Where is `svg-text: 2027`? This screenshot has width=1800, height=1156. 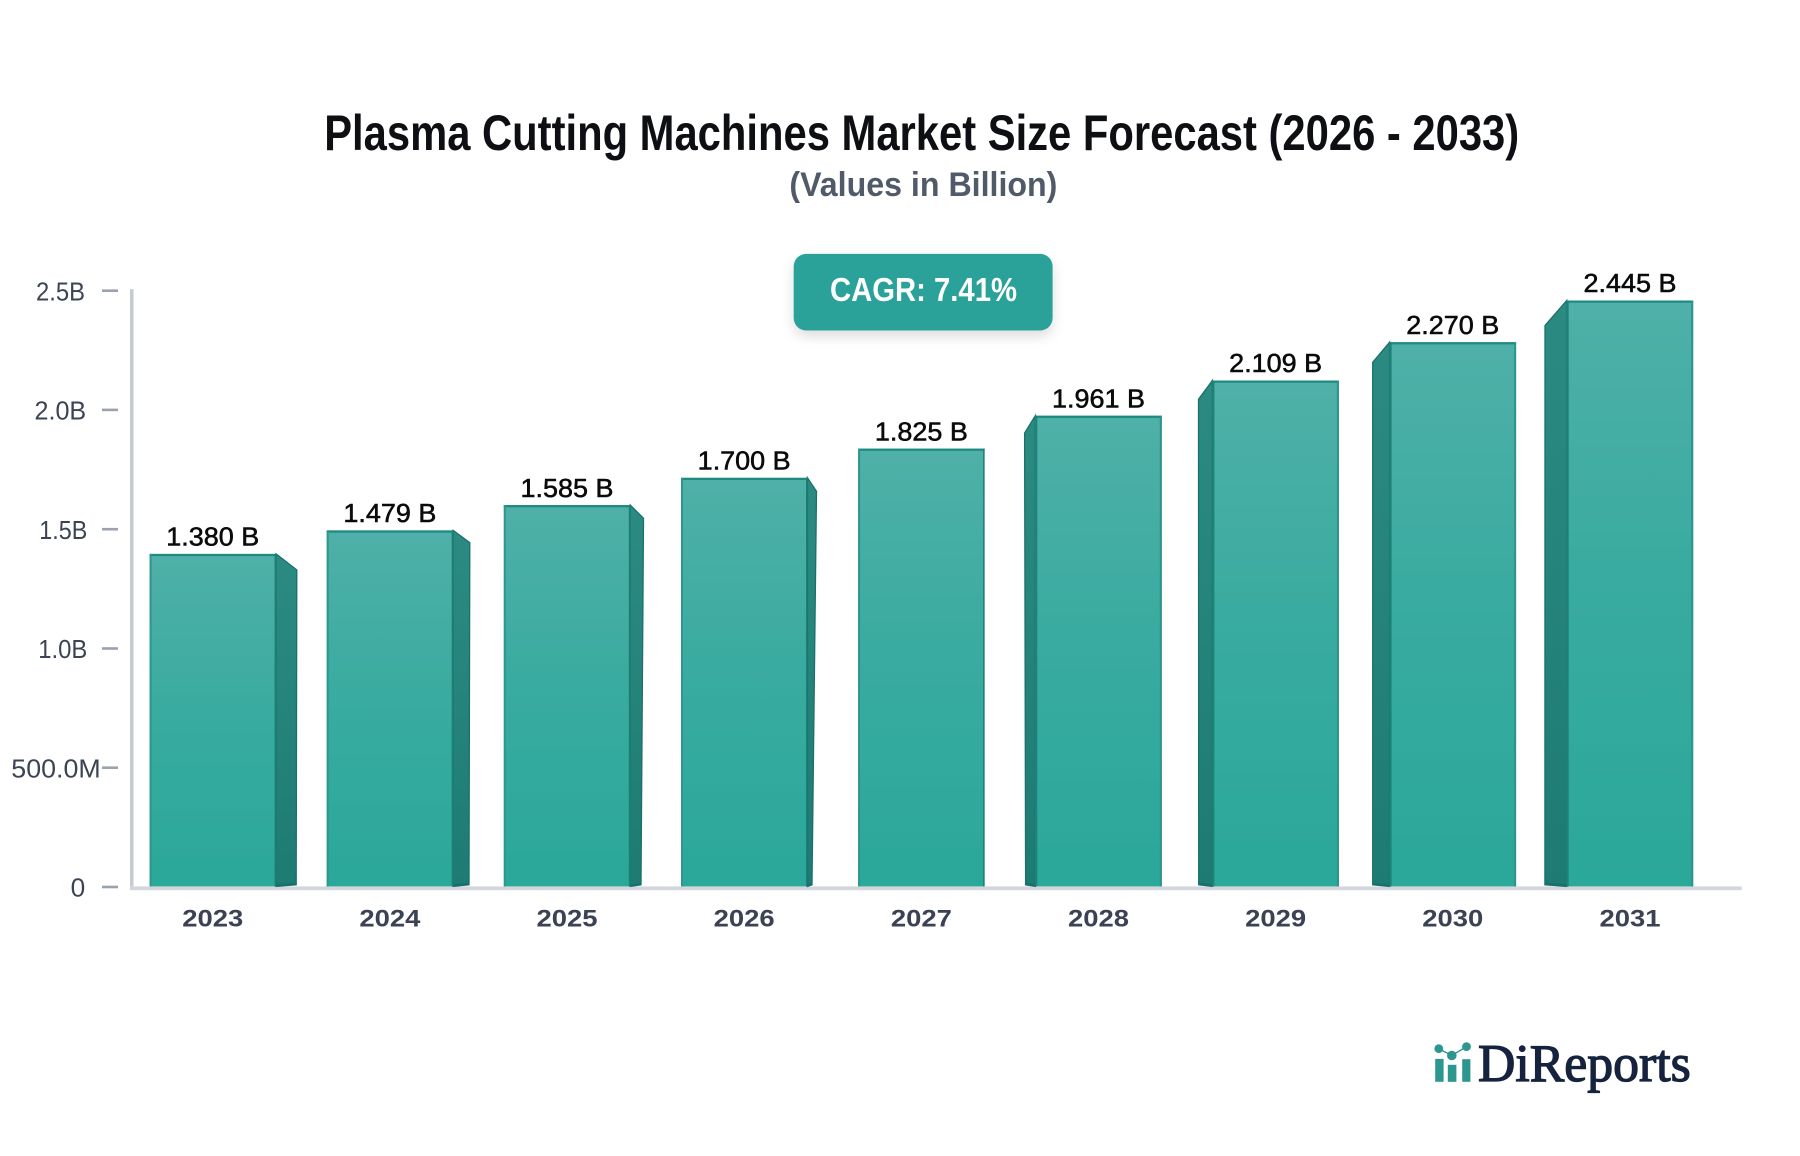
svg-text: 2027 is located at coordinates (921, 919).